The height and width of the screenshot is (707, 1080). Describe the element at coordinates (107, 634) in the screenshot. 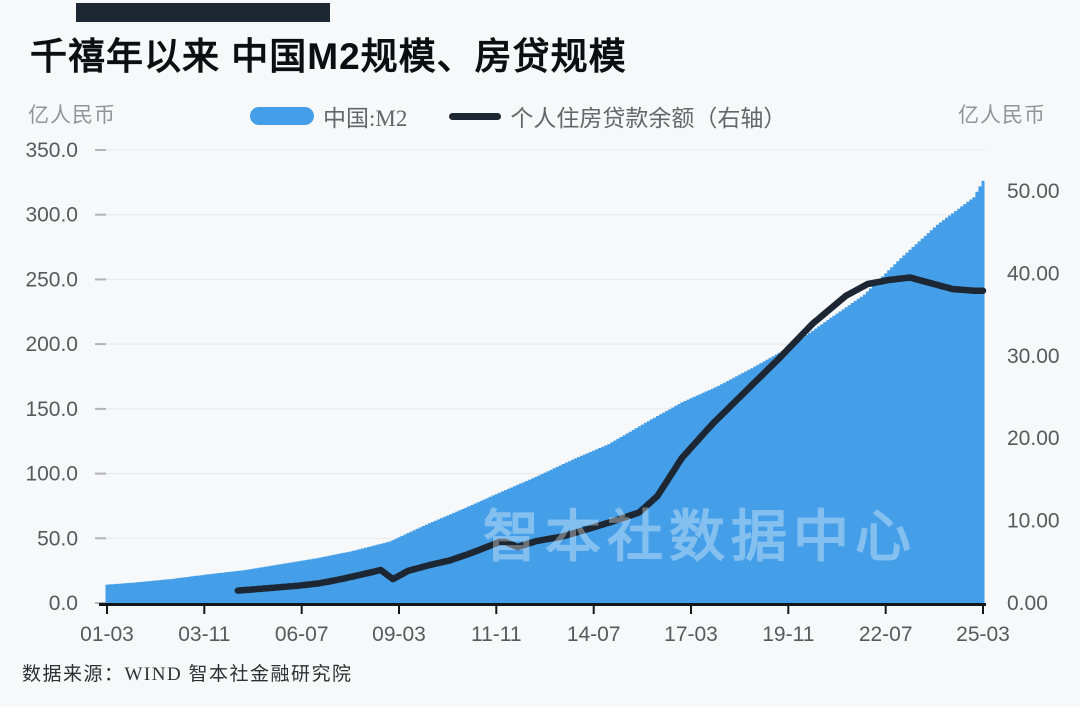

I see `x-axis-tick-label: 01-03` at that location.